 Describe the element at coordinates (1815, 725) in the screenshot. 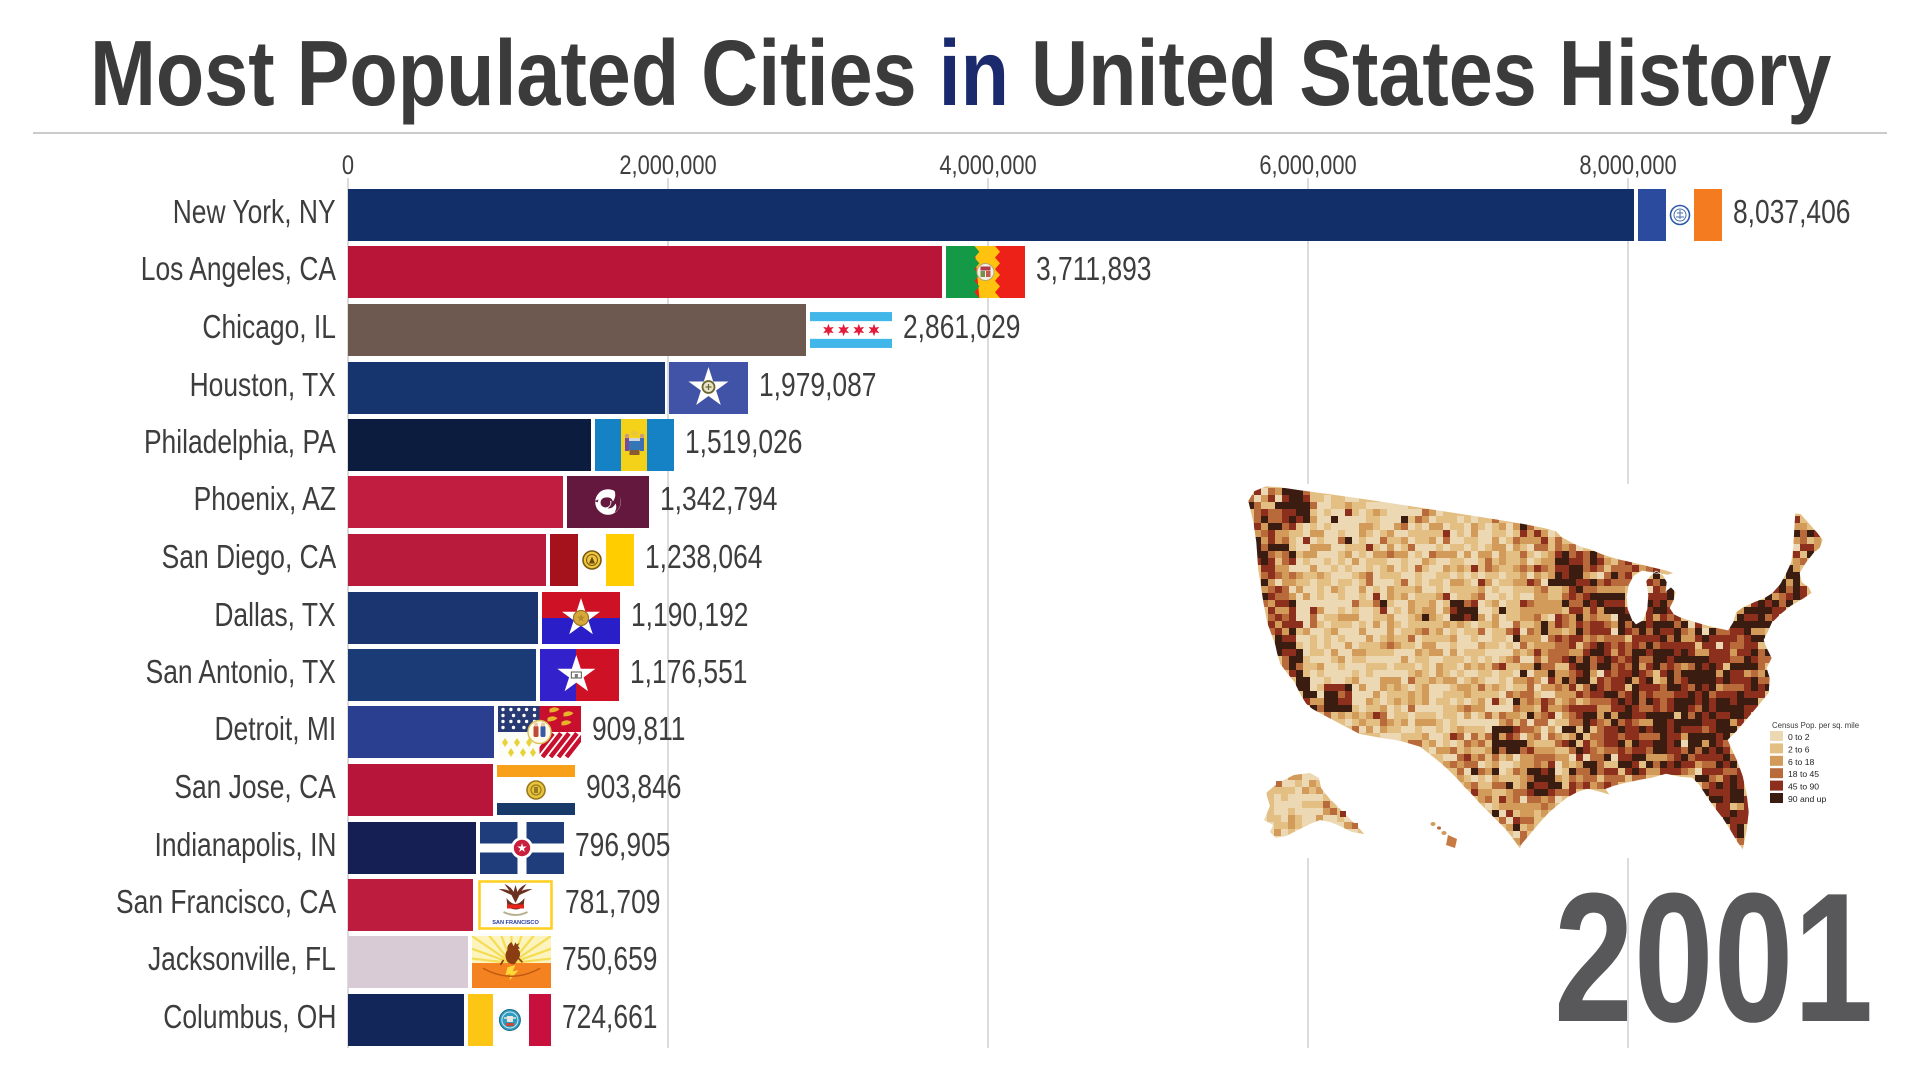

I see `svg-text: Census Pop. per sq. mile` at that location.